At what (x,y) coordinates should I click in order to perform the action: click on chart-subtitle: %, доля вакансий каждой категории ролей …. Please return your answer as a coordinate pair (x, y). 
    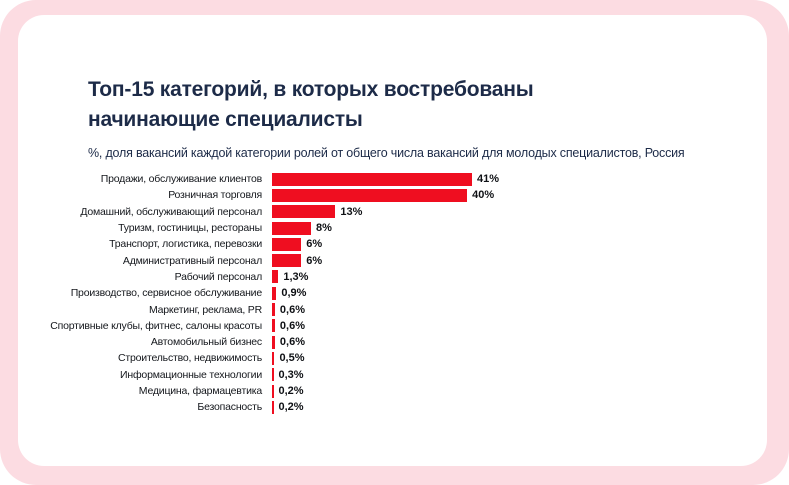
    Looking at the image, I should click on (386, 153).